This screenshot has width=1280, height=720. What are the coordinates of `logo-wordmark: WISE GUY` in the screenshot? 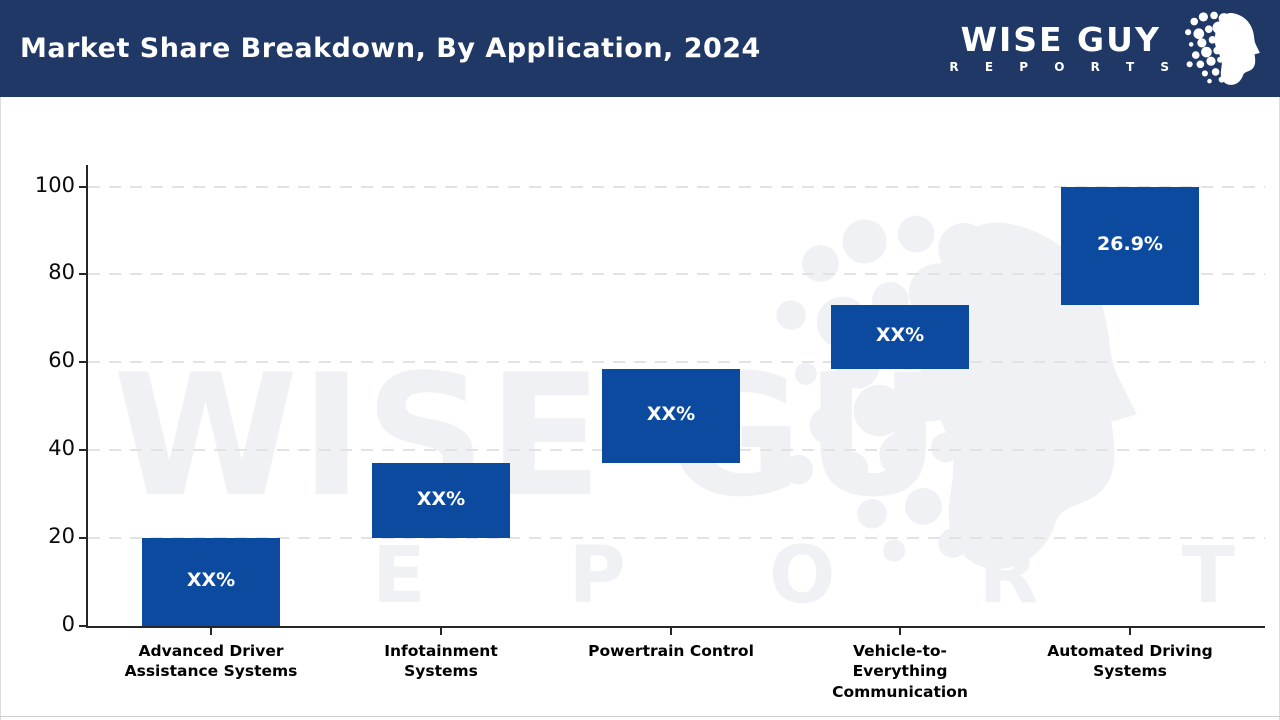 It's located at (1060, 39).